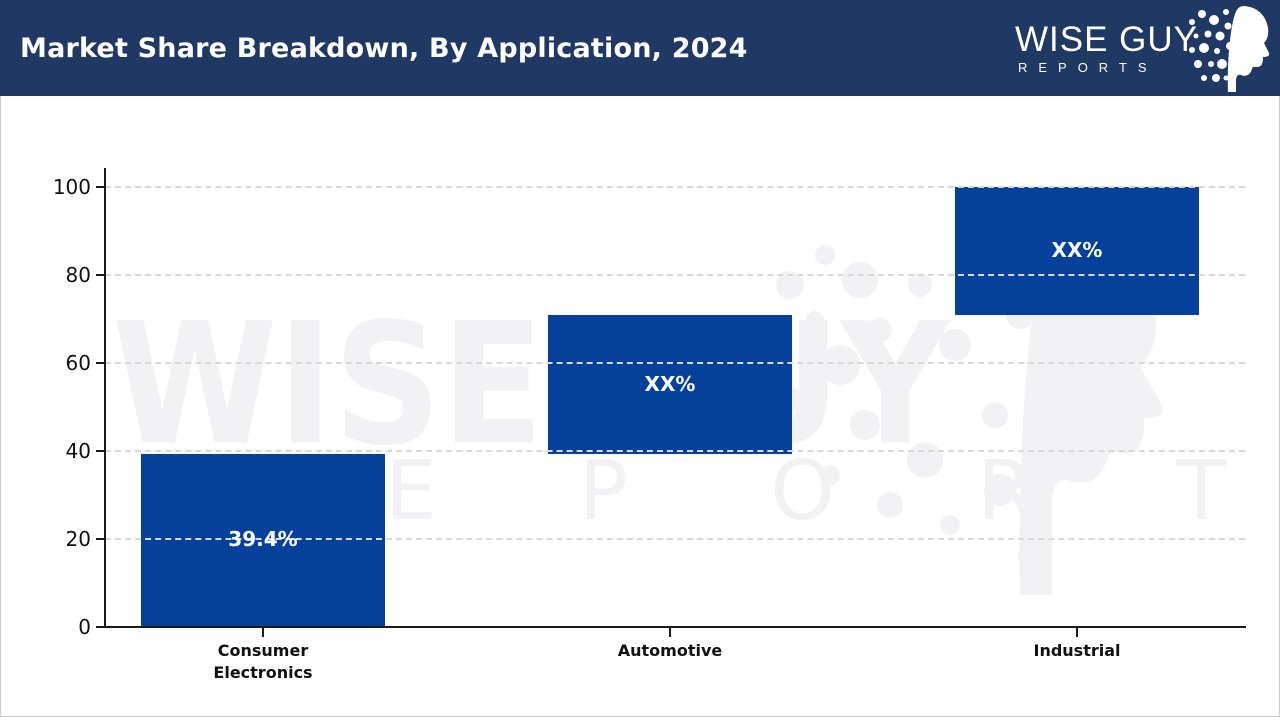 The image size is (1280, 720). I want to click on y-tick-label: 100, so click(71, 187).